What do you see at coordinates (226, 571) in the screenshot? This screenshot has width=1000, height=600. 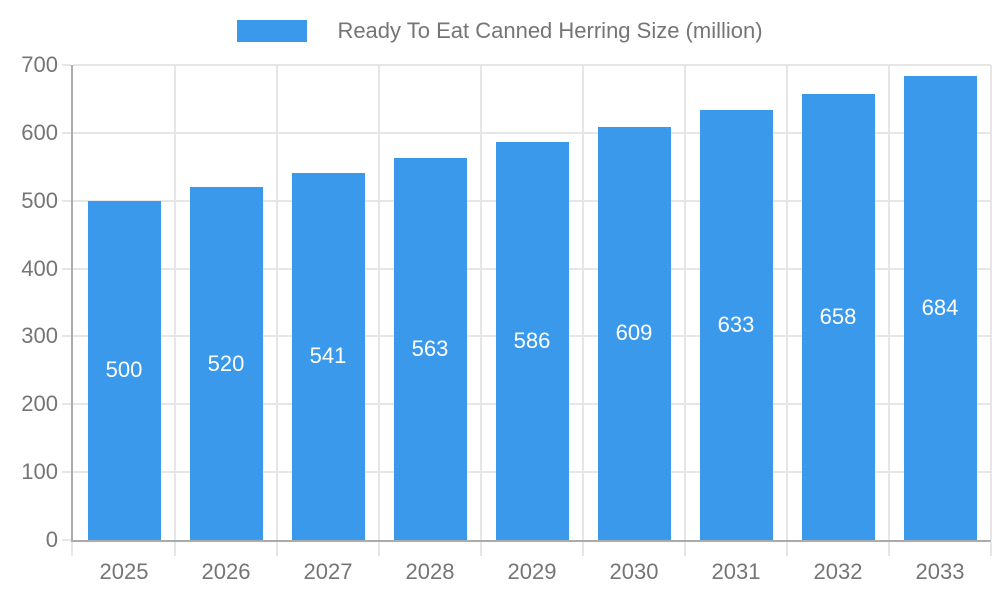 I see `x-tick-label: 2026` at bounding box center [226, 571].